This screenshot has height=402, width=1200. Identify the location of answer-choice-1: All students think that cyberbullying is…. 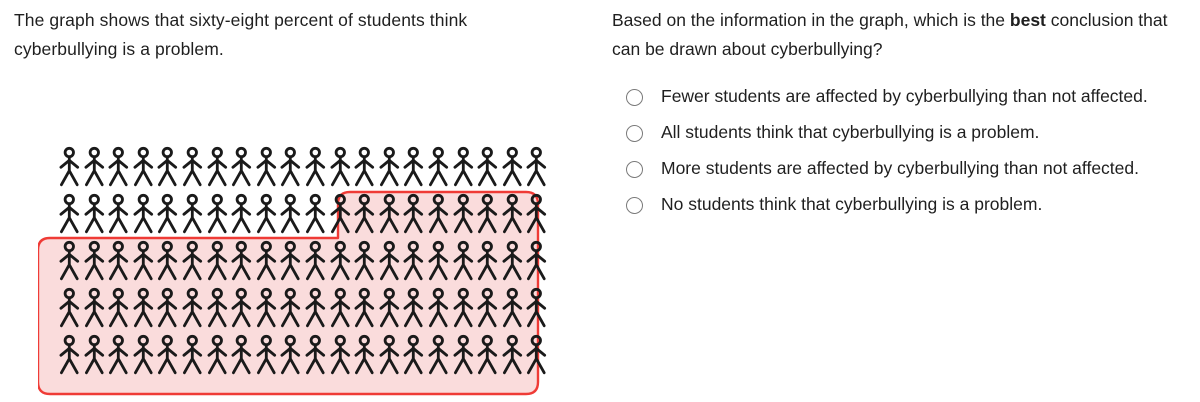
(906, 133).